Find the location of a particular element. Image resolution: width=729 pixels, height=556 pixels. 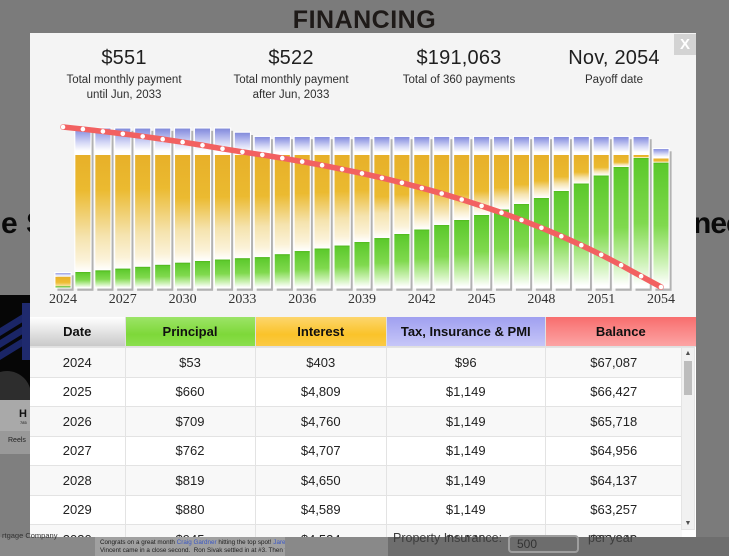

svg-text: 2036 is located at coordinates (302, 299).